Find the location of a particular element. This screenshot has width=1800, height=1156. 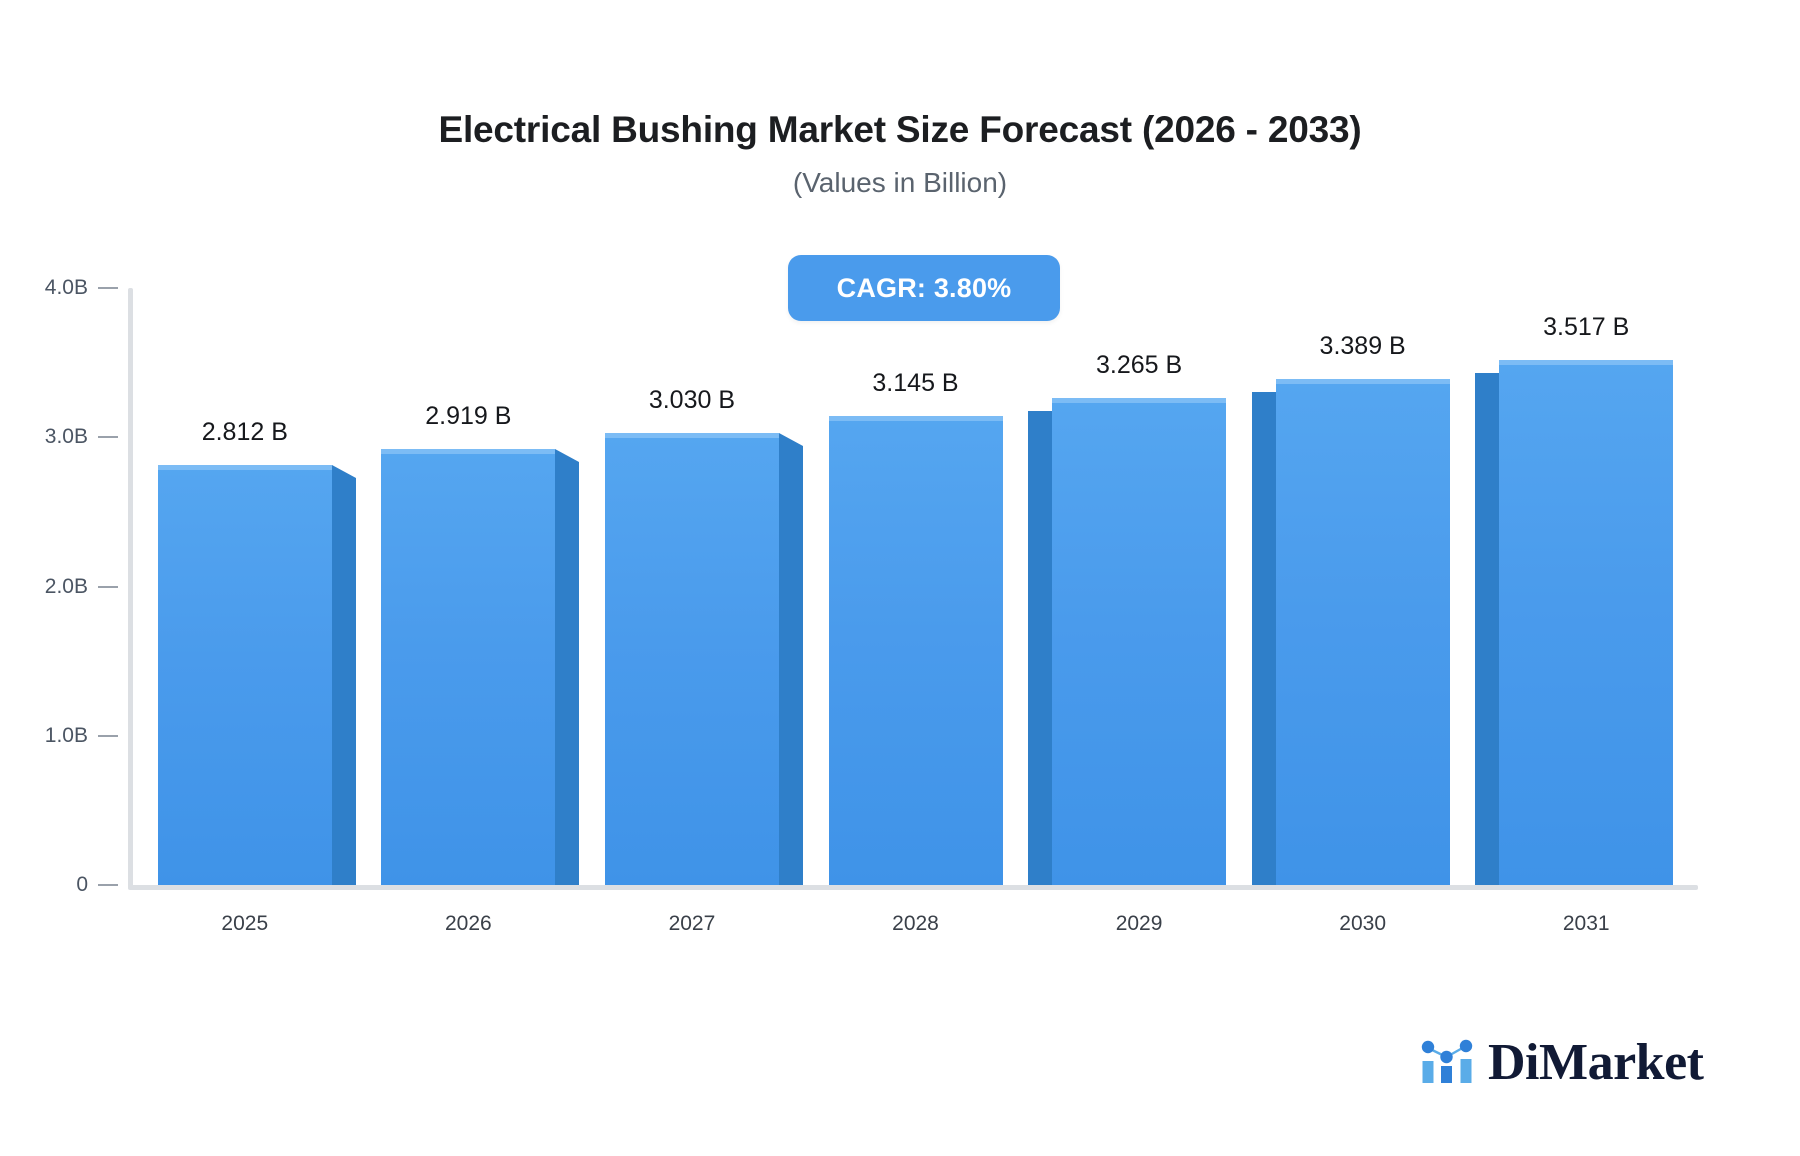

bar-value-label: 3.265 B is located at coordinates (1139, 364).